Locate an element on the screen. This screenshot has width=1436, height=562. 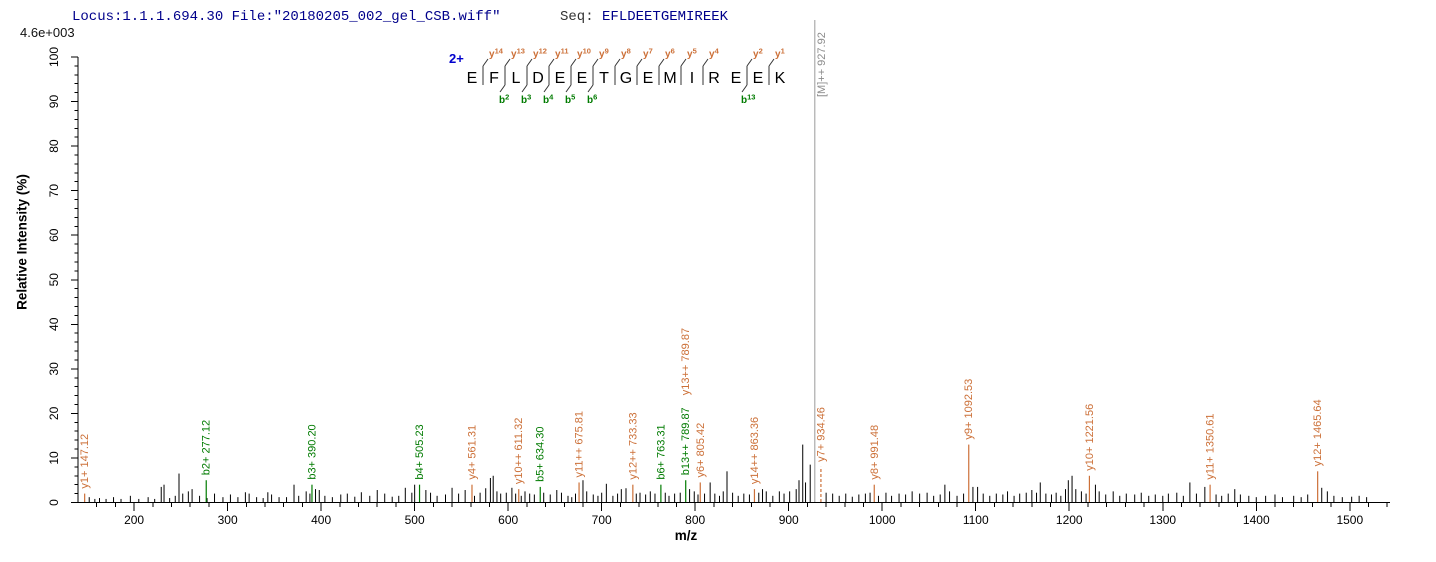
x-tick-label: 800 is located at coordinates (695, 520).